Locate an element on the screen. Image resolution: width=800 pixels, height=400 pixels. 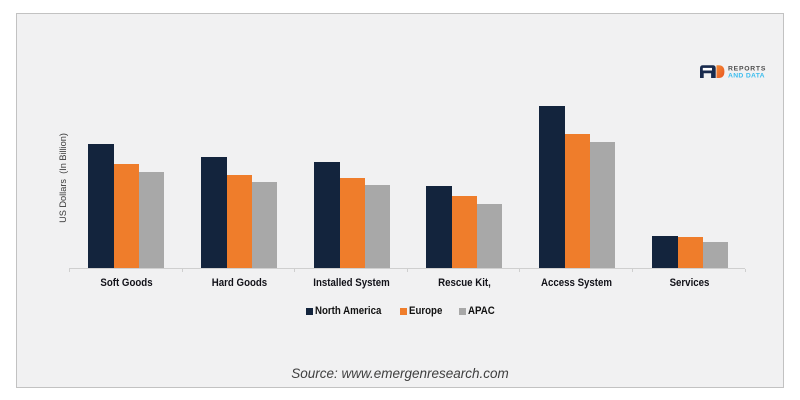
svg-text: REPORTS is located at coordinates (747, 69).